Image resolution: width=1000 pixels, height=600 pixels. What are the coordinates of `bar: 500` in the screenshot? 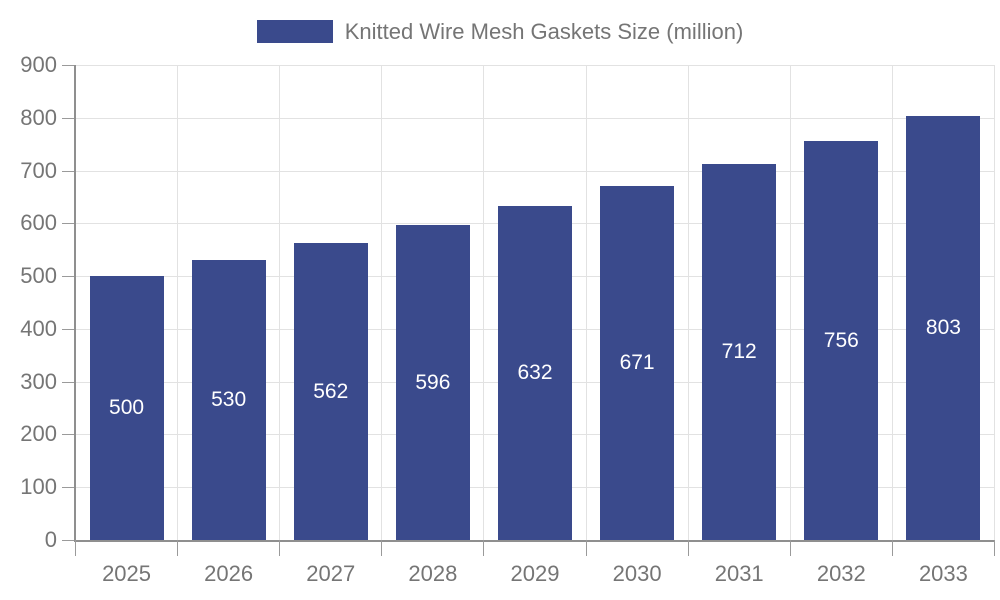 It's located at (126, 408).